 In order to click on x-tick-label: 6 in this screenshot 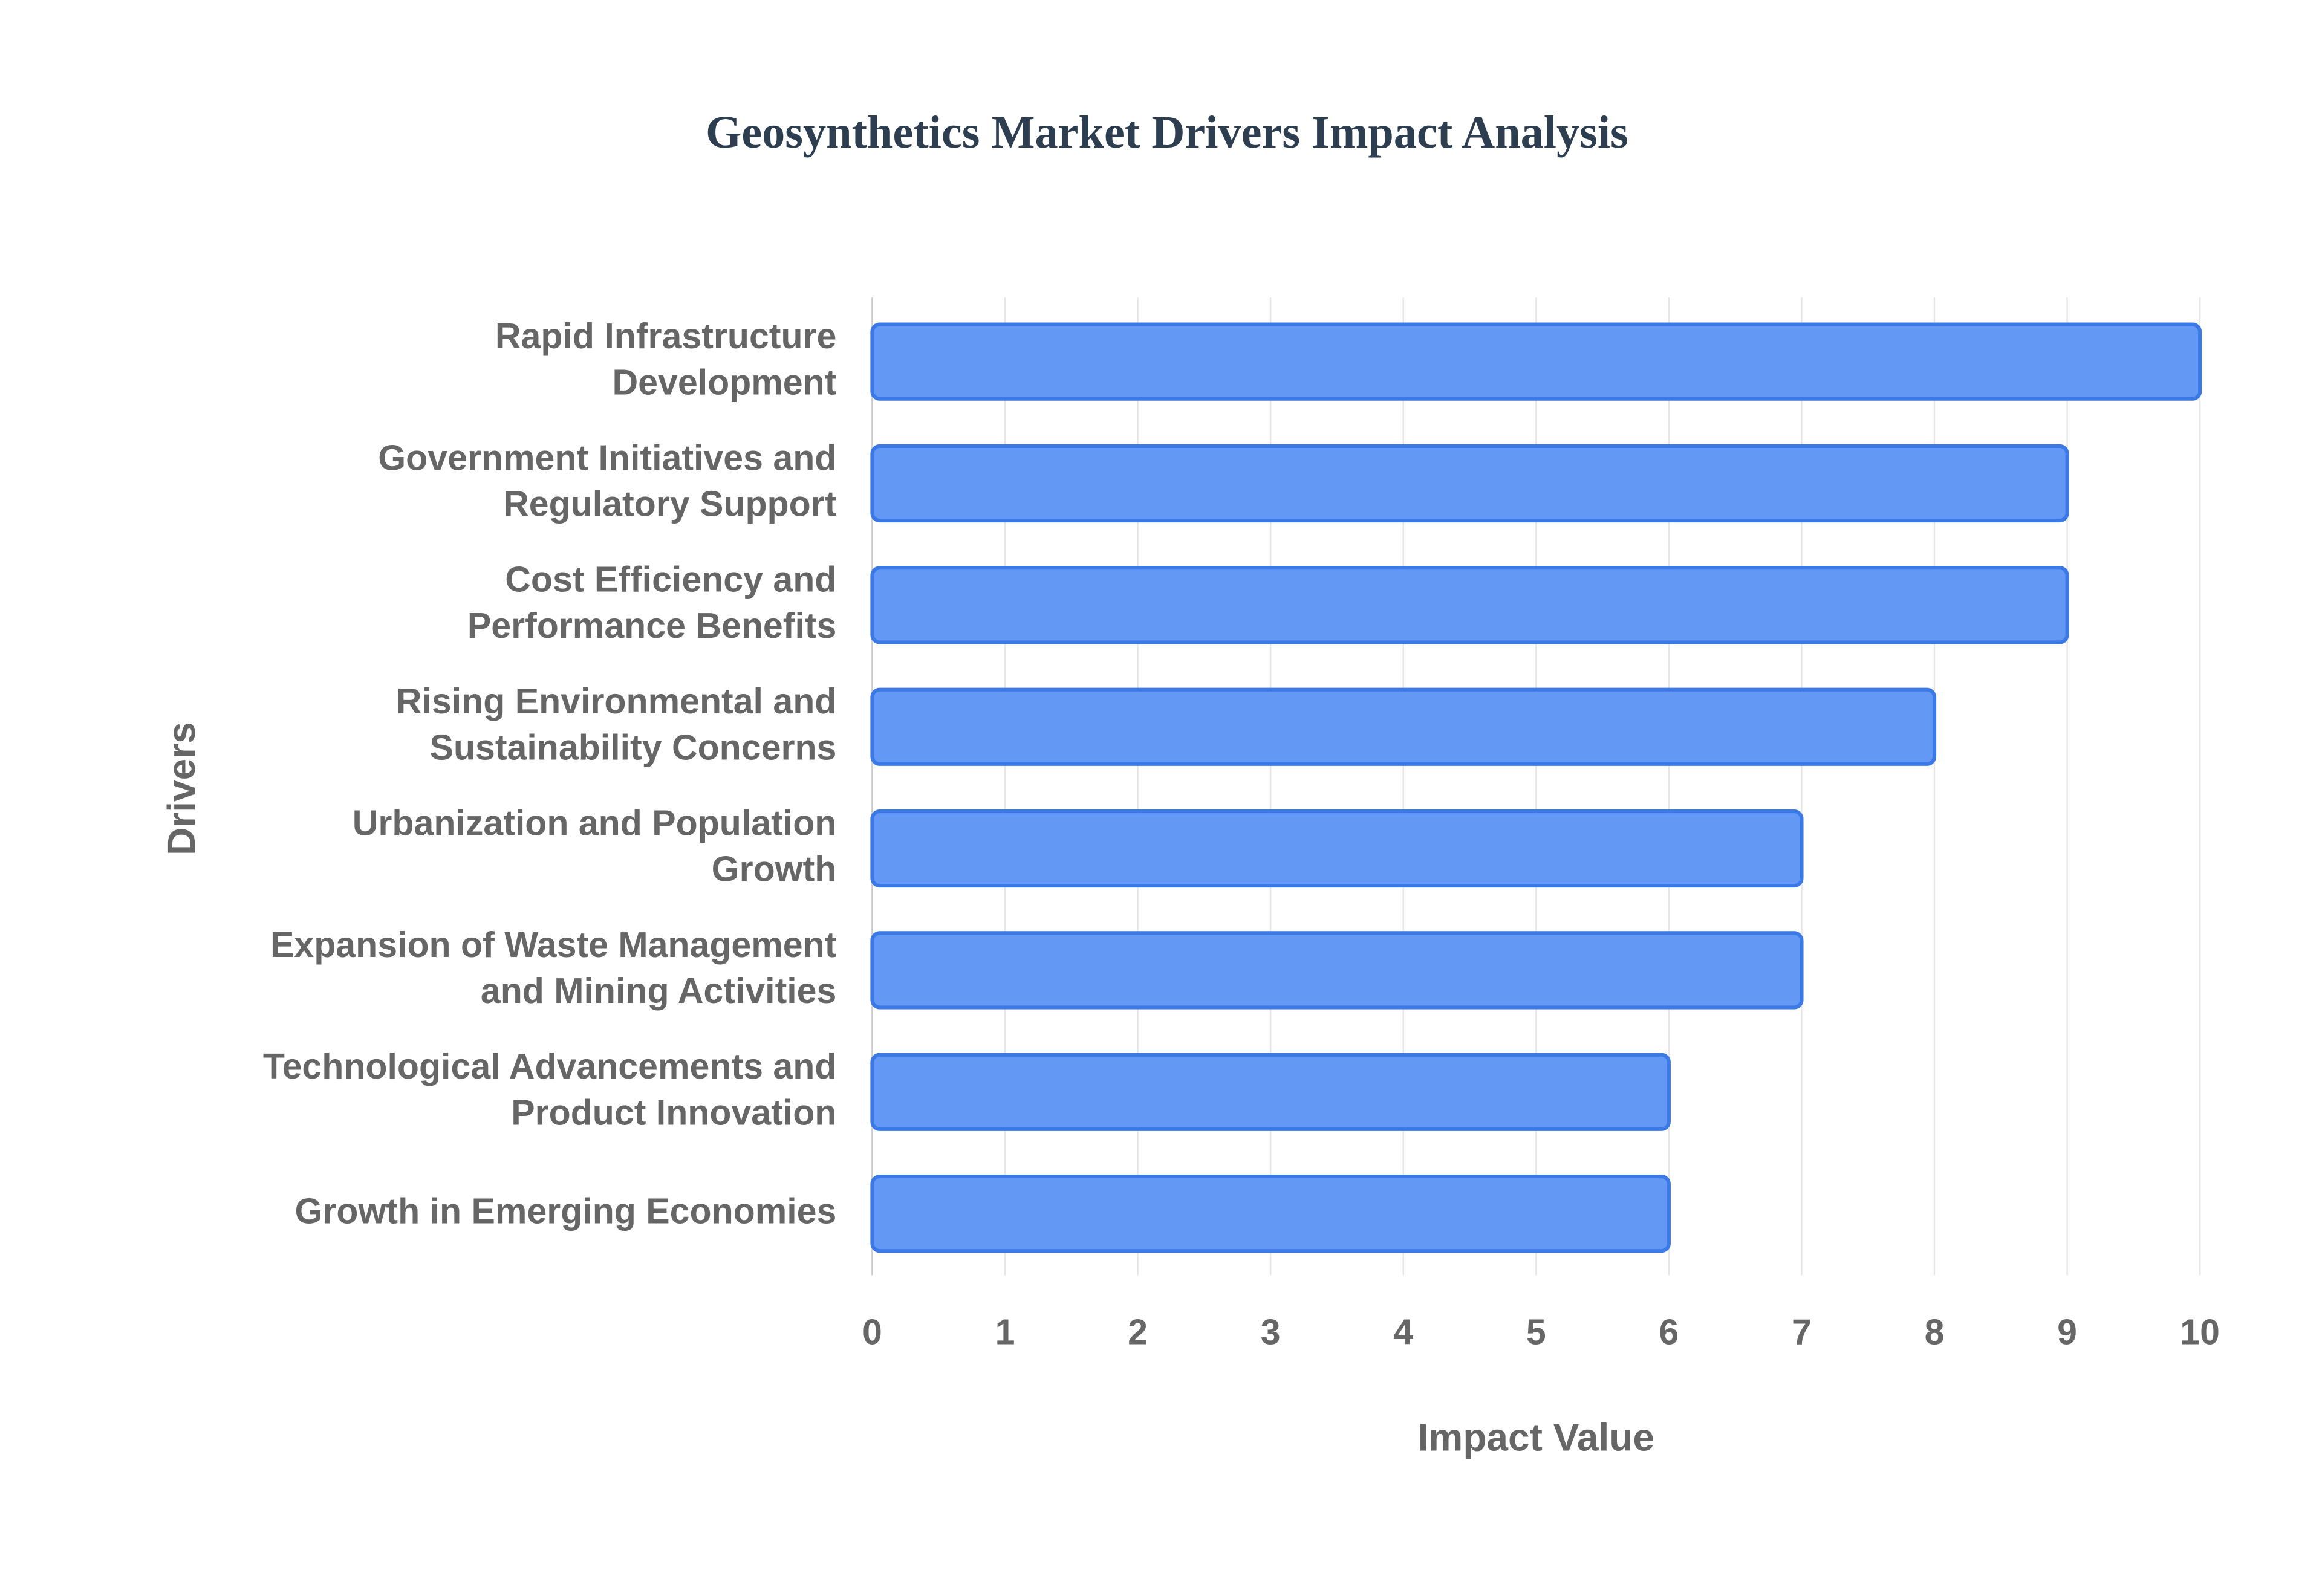, I will do `click(1669, 1332)`.